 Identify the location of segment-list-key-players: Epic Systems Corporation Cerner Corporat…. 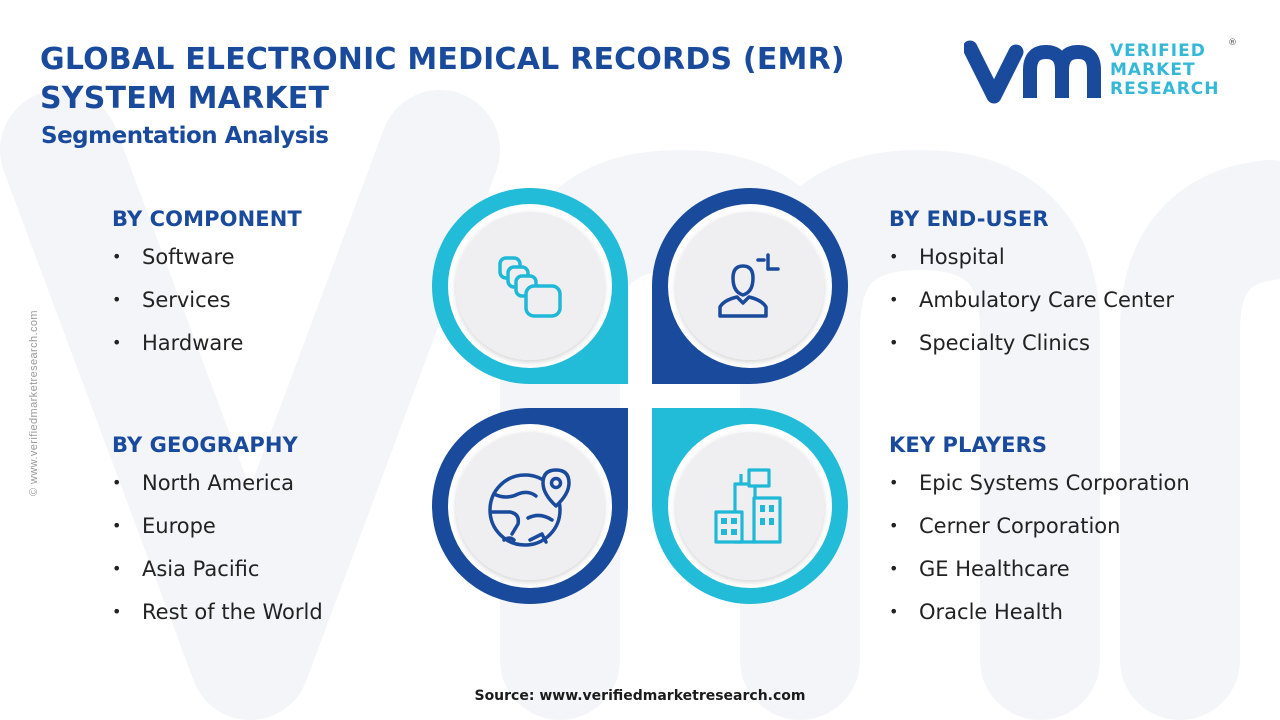
(1039, 557).